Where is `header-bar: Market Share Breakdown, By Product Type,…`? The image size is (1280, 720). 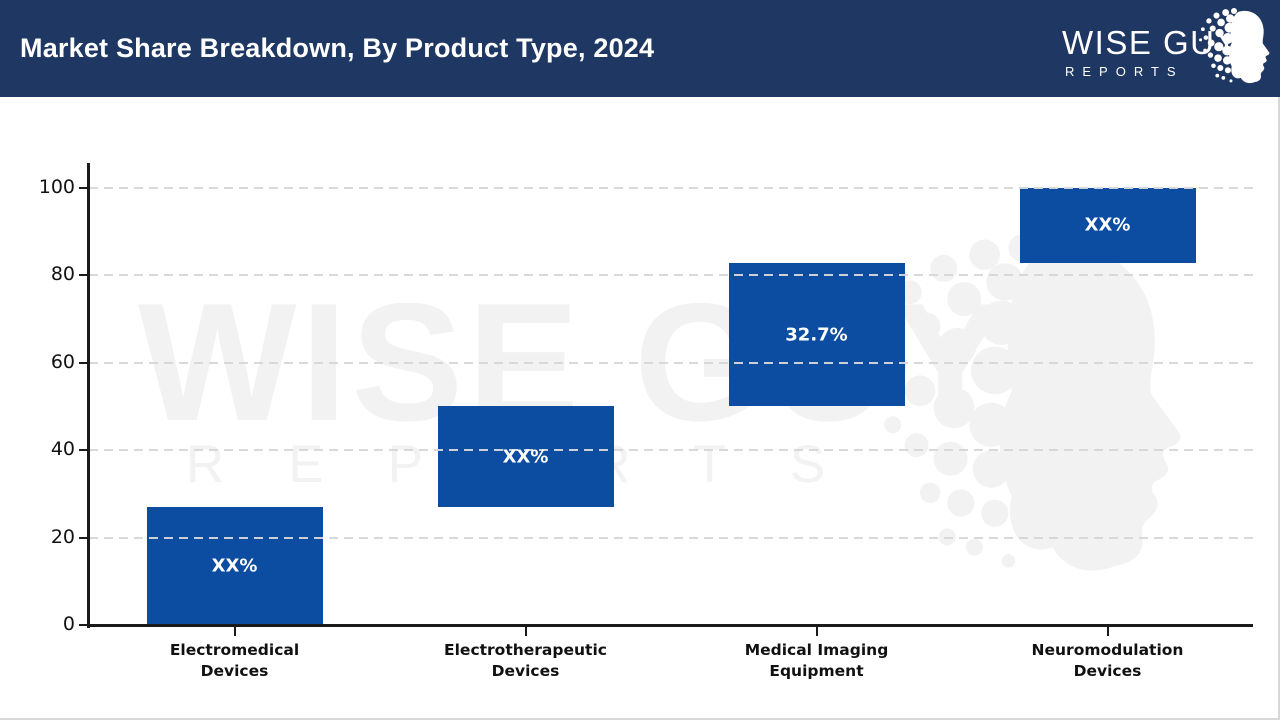 header-bar: Market Share Breakdown, By Product Type,… is located at coordinates (640, 48).